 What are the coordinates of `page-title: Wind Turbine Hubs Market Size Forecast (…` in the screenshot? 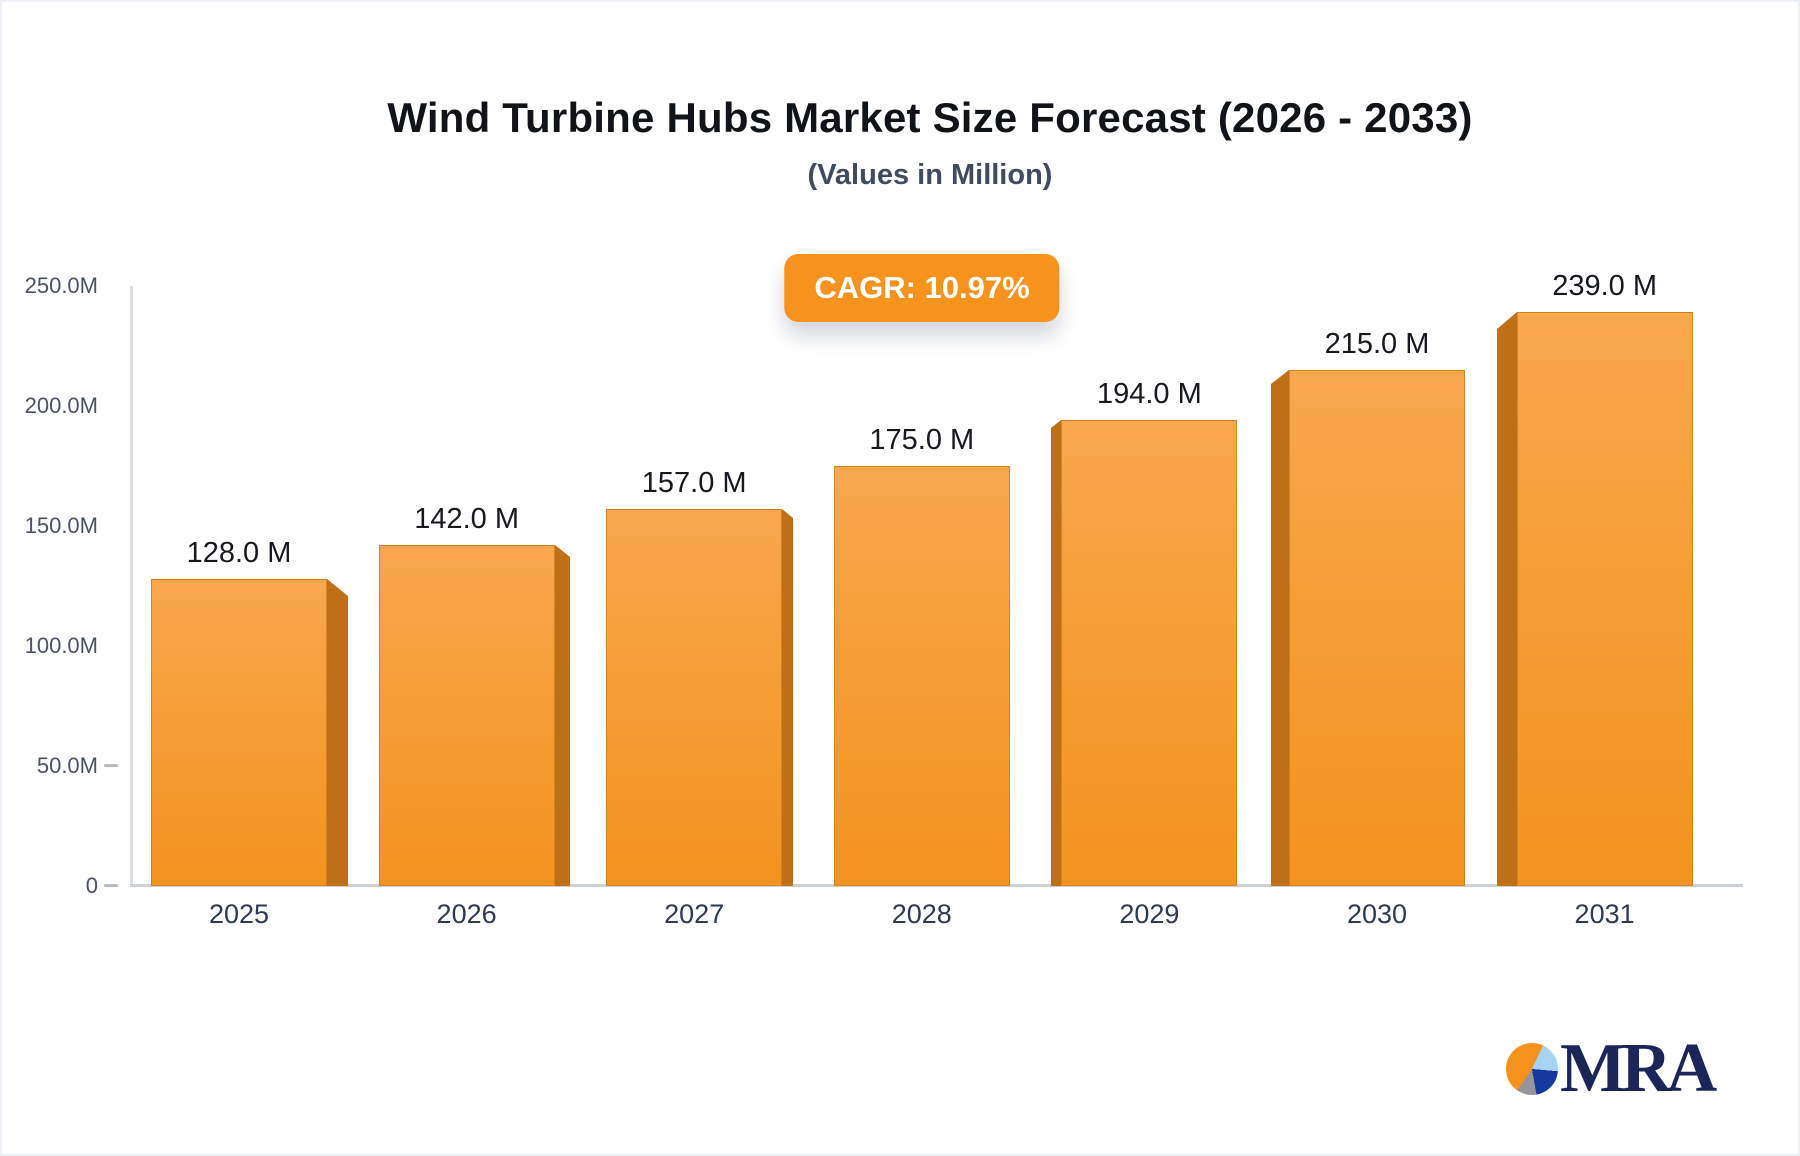 It's located at (930, 117).